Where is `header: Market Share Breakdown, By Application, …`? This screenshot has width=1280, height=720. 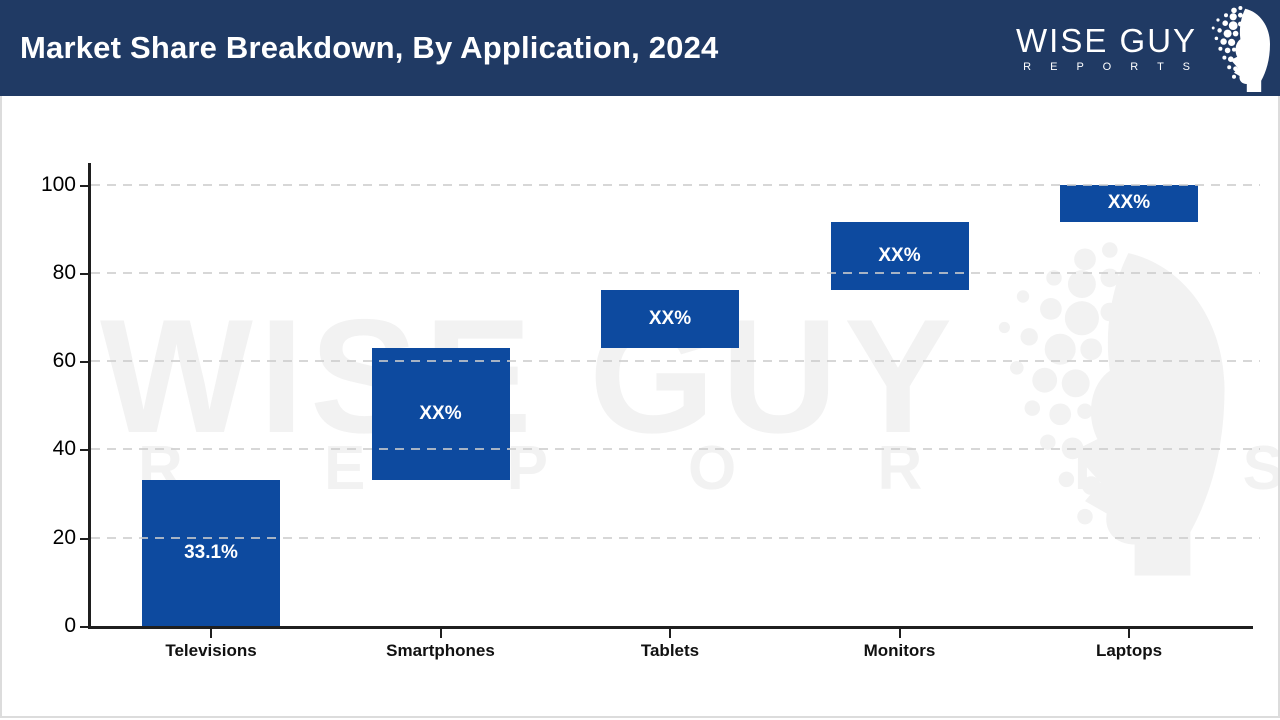 header: Market Share Breakdown, By Application, … is located at coordinates (640, 48).